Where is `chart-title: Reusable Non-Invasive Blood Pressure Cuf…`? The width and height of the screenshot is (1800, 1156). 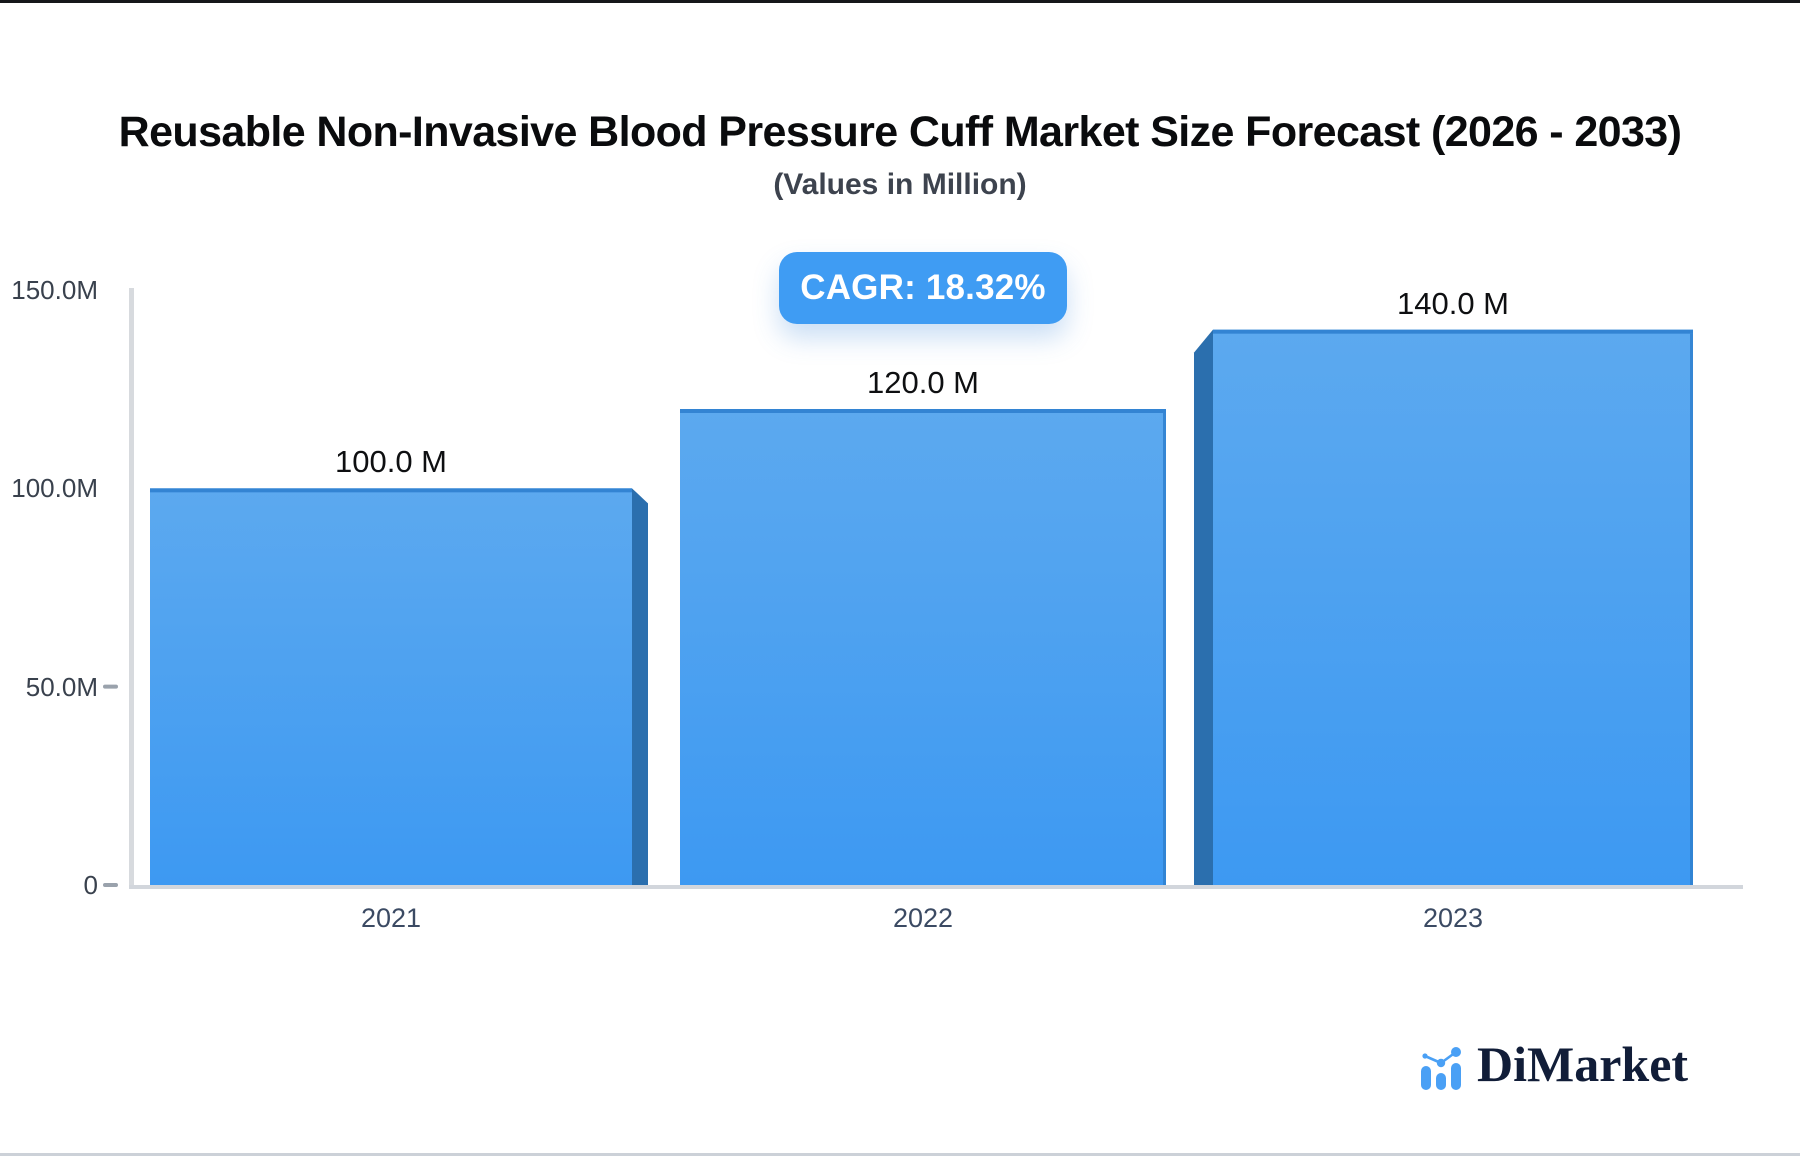
chart-title: Reusable Non-Invasive Blood Pressure Cuf… is located at coordinates (900, 132).